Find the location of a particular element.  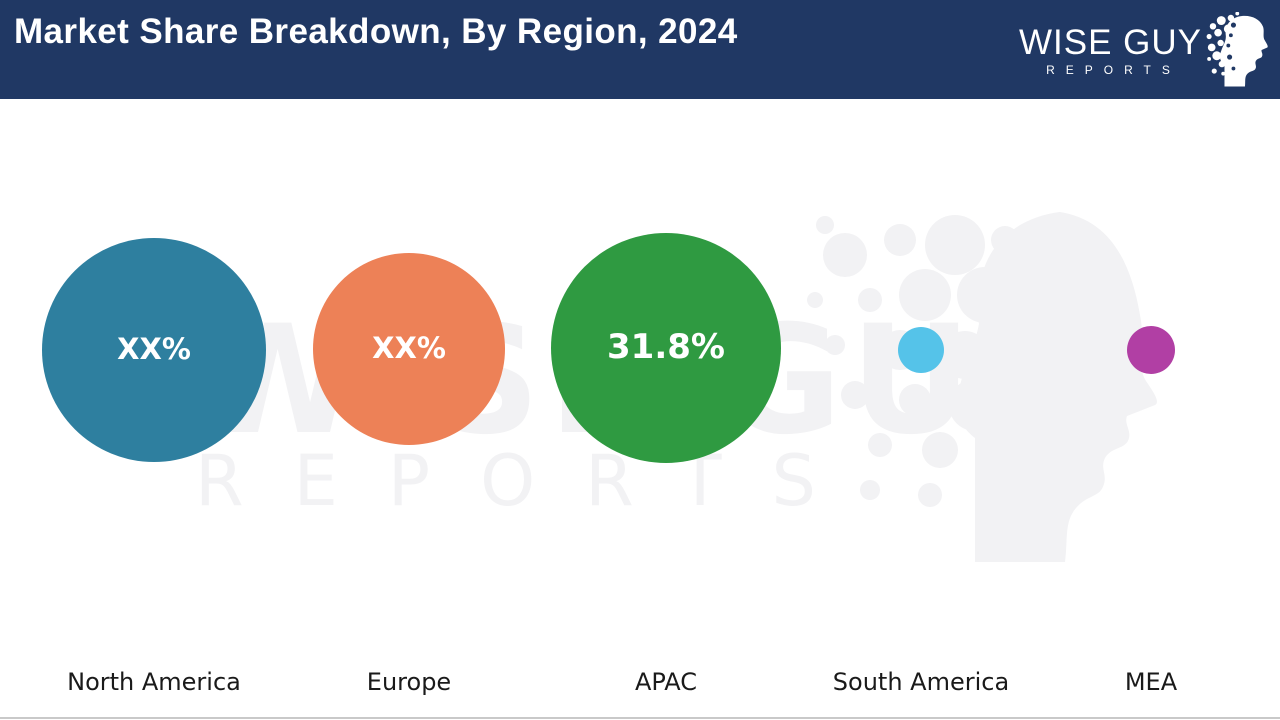

bubble-mea is located at coordinates (1151, 350).